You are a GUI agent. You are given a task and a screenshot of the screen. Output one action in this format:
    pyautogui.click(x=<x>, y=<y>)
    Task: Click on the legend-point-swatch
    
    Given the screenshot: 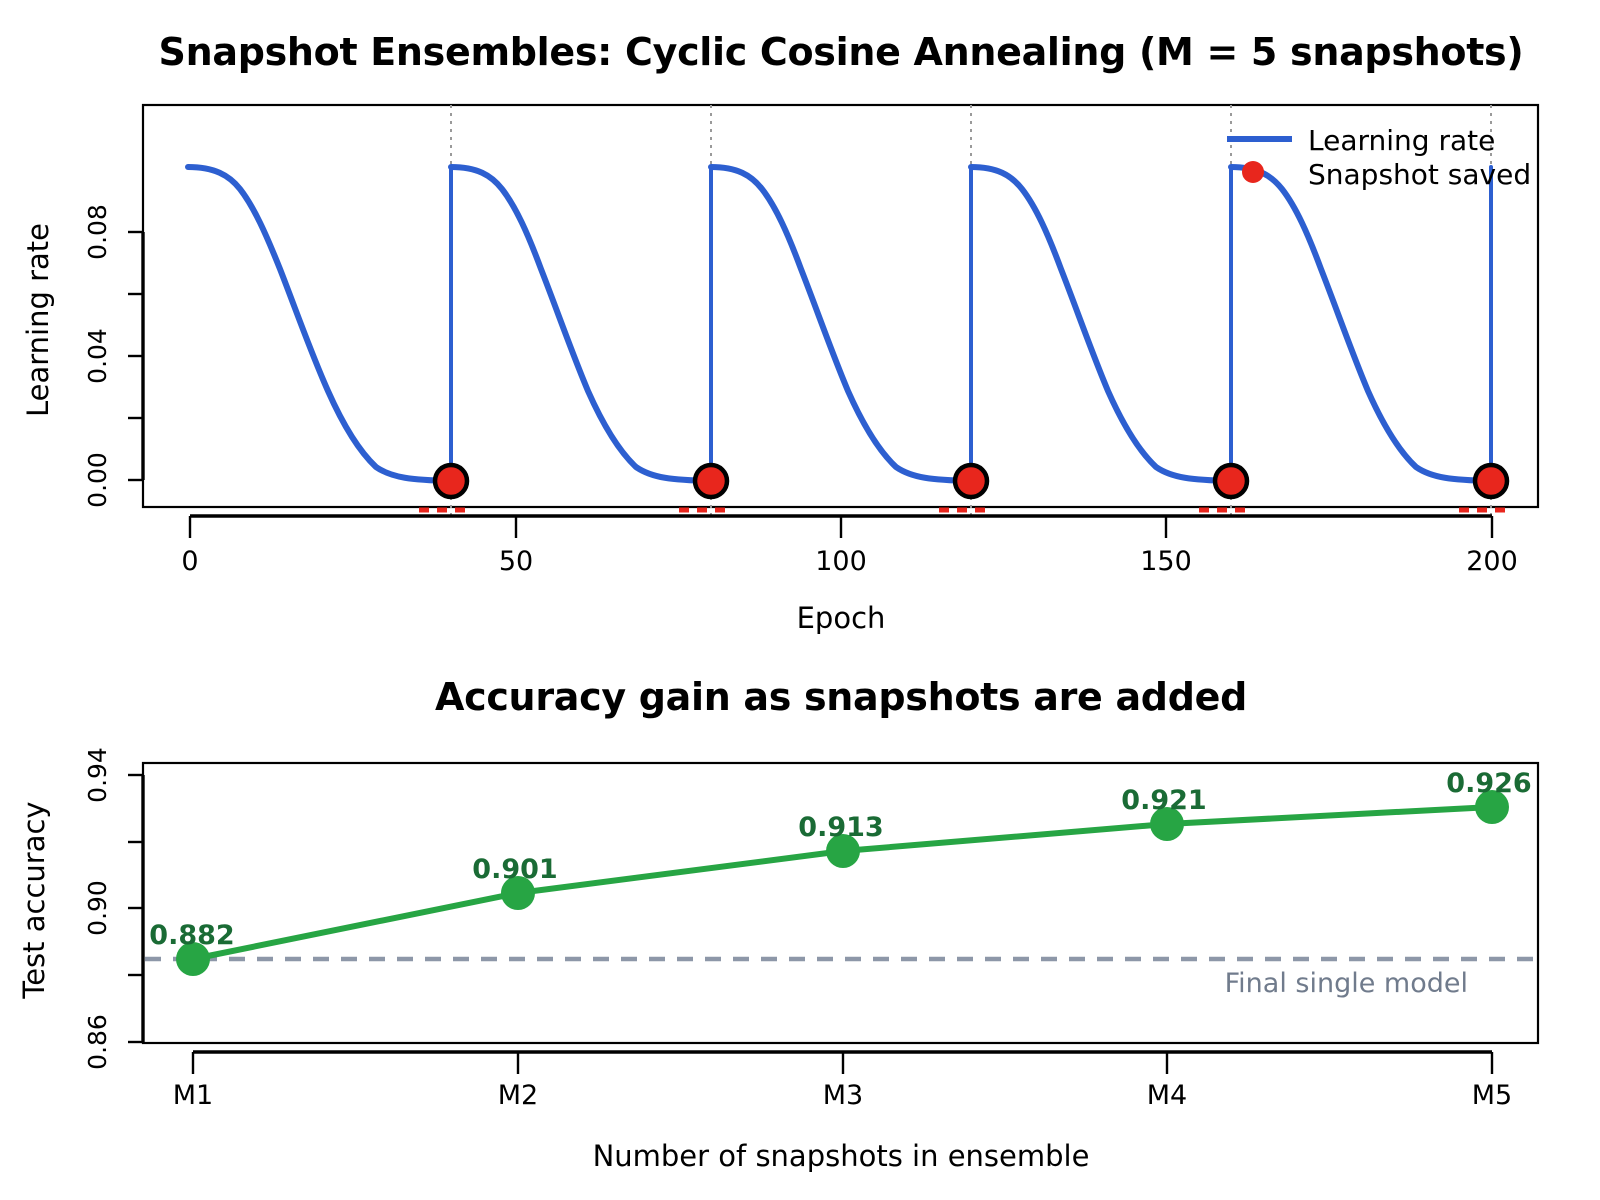 What is the action you would take?
    pyautogui.click(x=1253, y=172)
    